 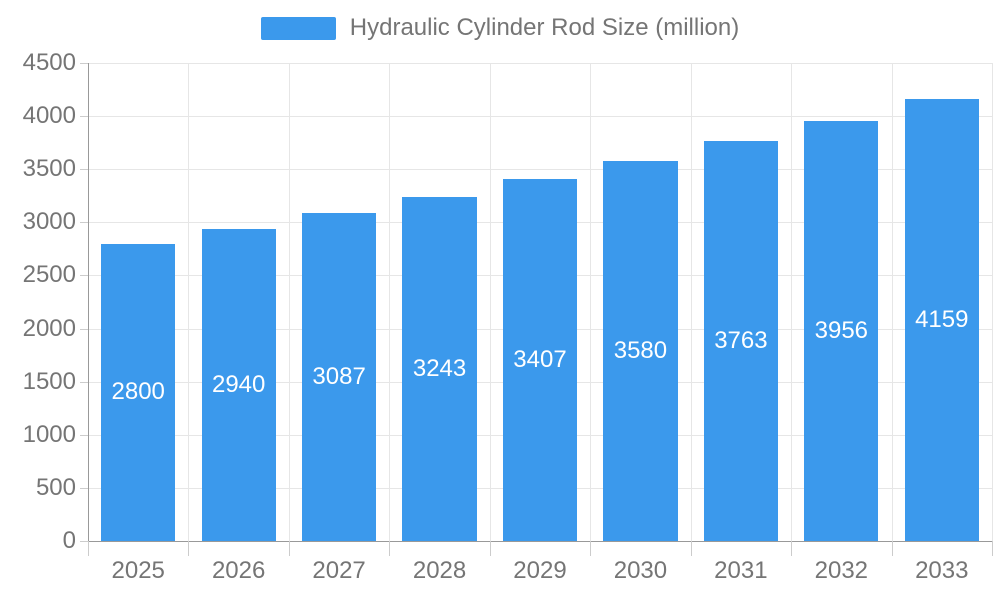 What do you see at coordinates (138, 570) in the screenshot?
I see `x-axis-label: 2025` at bounding box center [138, 570].